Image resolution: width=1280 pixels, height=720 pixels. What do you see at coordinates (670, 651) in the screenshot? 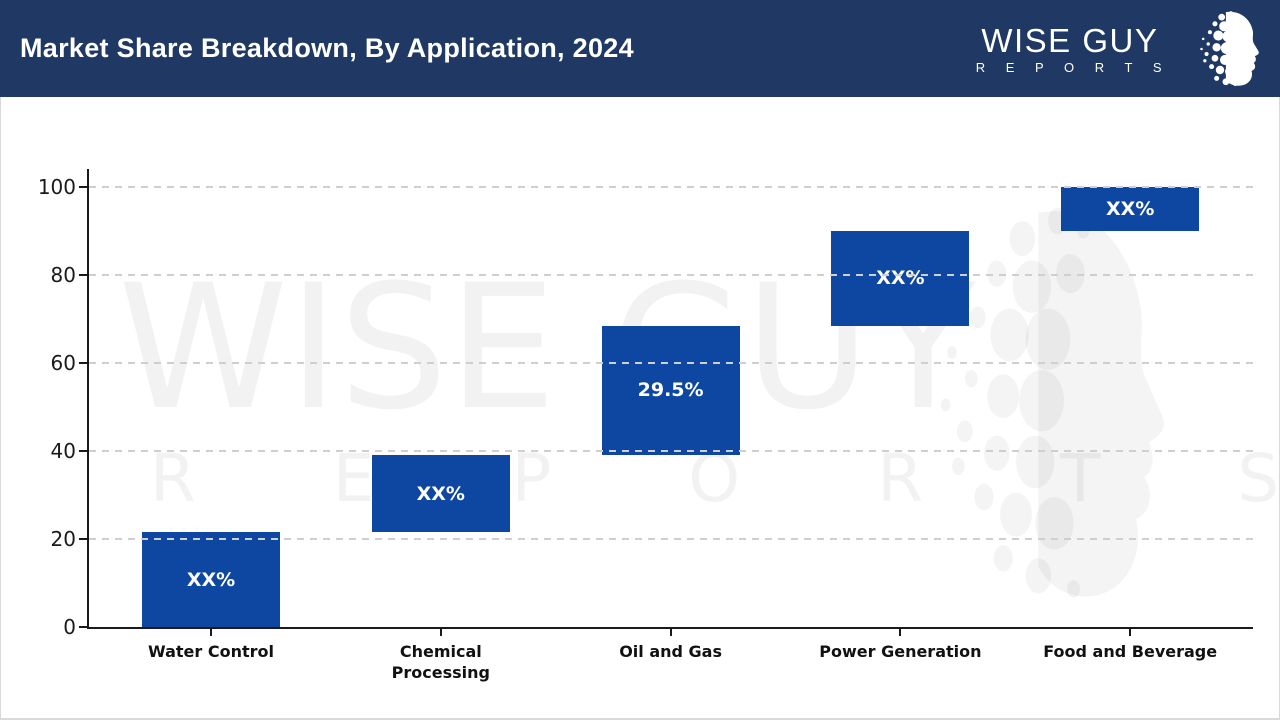
I see `x-tick-label: Oil and Gas` at bounding box center [670, 651].